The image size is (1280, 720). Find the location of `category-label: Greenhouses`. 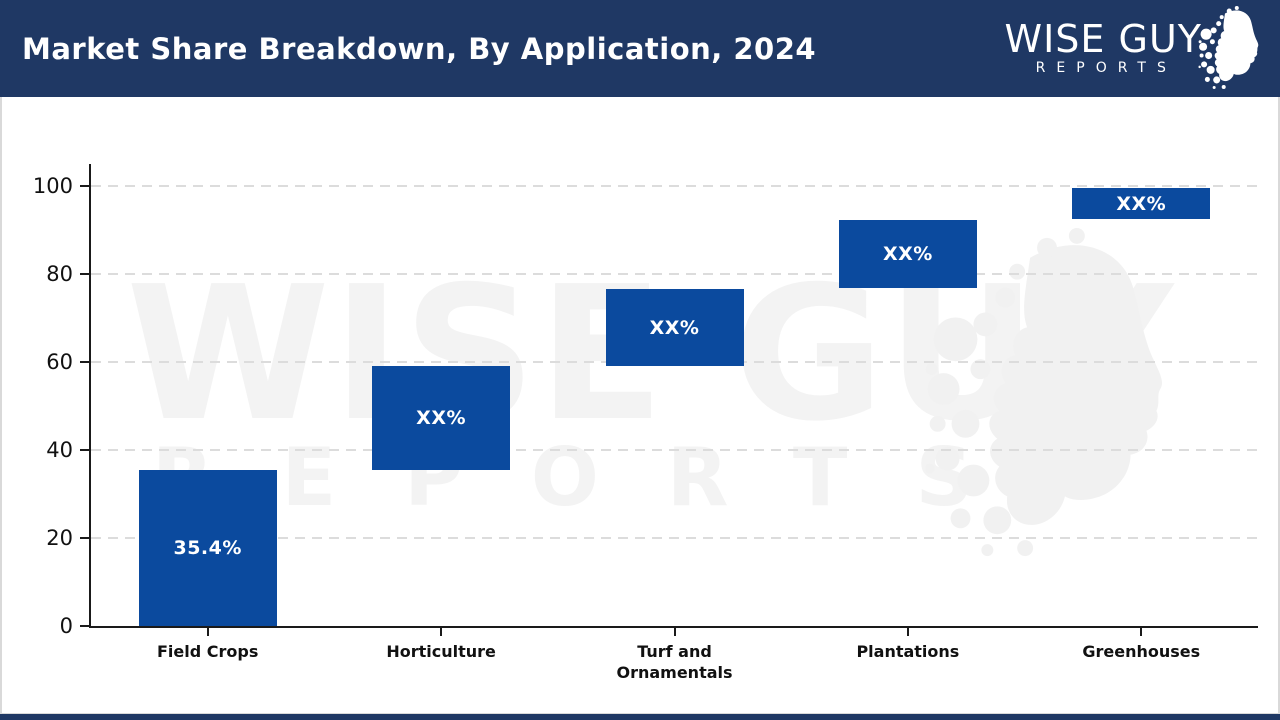

category-label: Greenhouses is located at coordinates (1141, 651).